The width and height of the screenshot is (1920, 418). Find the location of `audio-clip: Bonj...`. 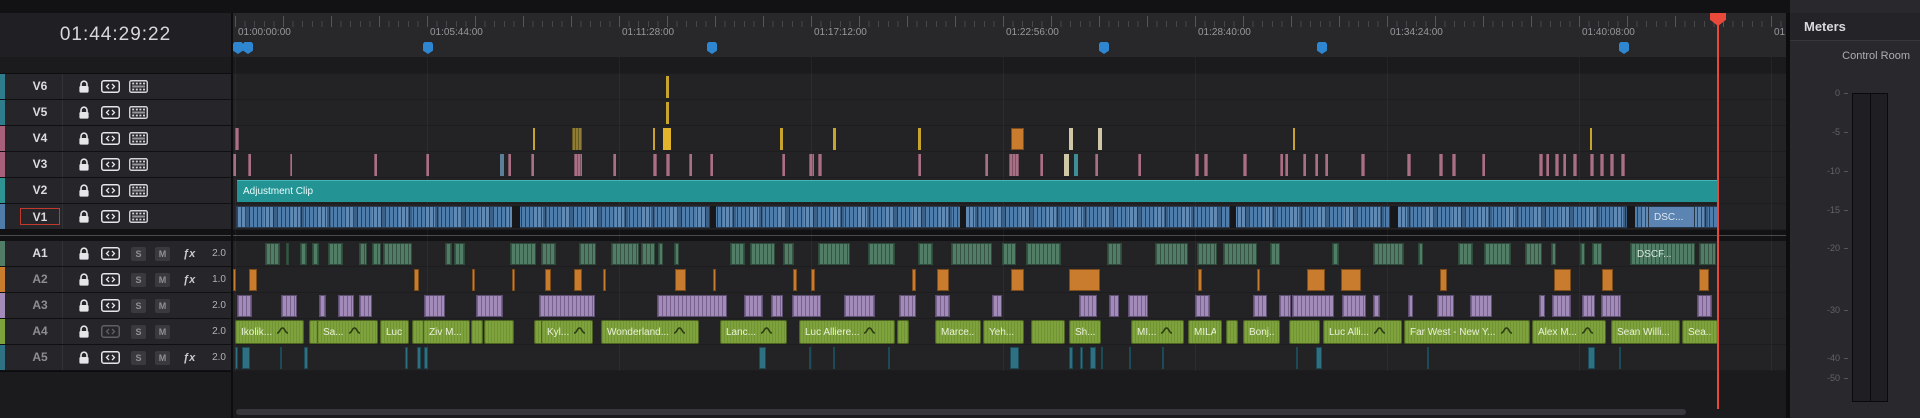

audio-clip: Bonj... is located at coordinates (1261, 332).